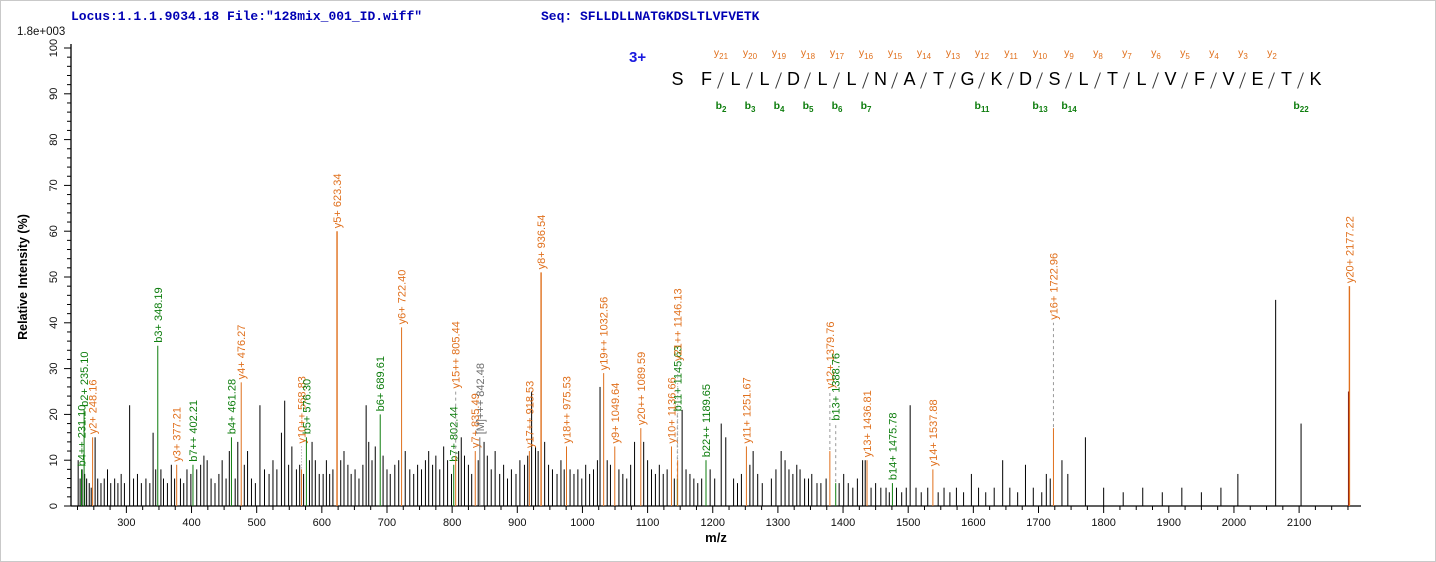 The image size is (1436, 562). What do you see at coordinates (159, 314) in the screenshot?
I see `peak-label: b3+ 348.19` at bounding box center [159, 314].